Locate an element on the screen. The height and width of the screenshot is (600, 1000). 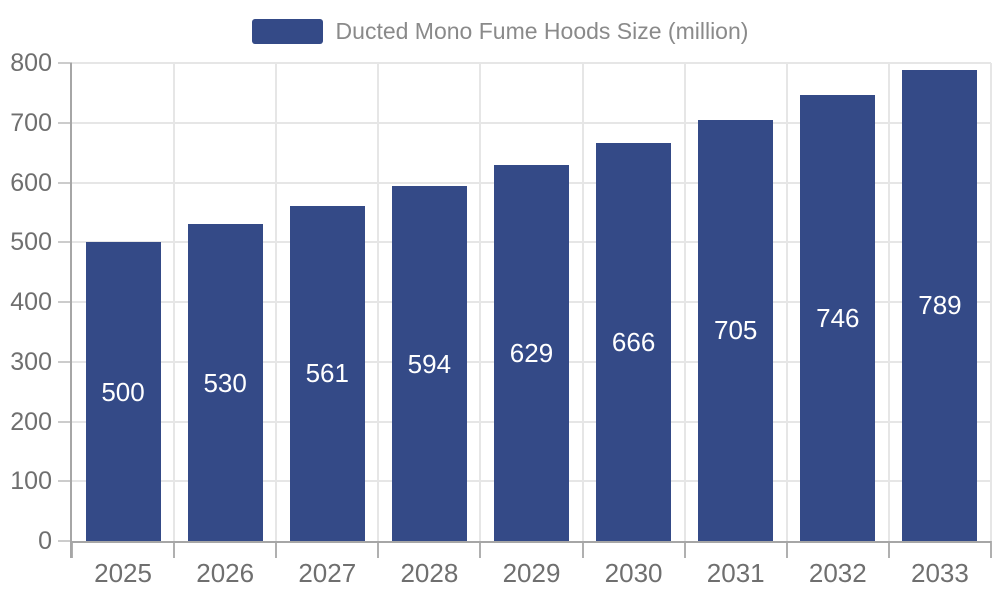
y-tick-label: 500 is located at coordinates (31, 242).